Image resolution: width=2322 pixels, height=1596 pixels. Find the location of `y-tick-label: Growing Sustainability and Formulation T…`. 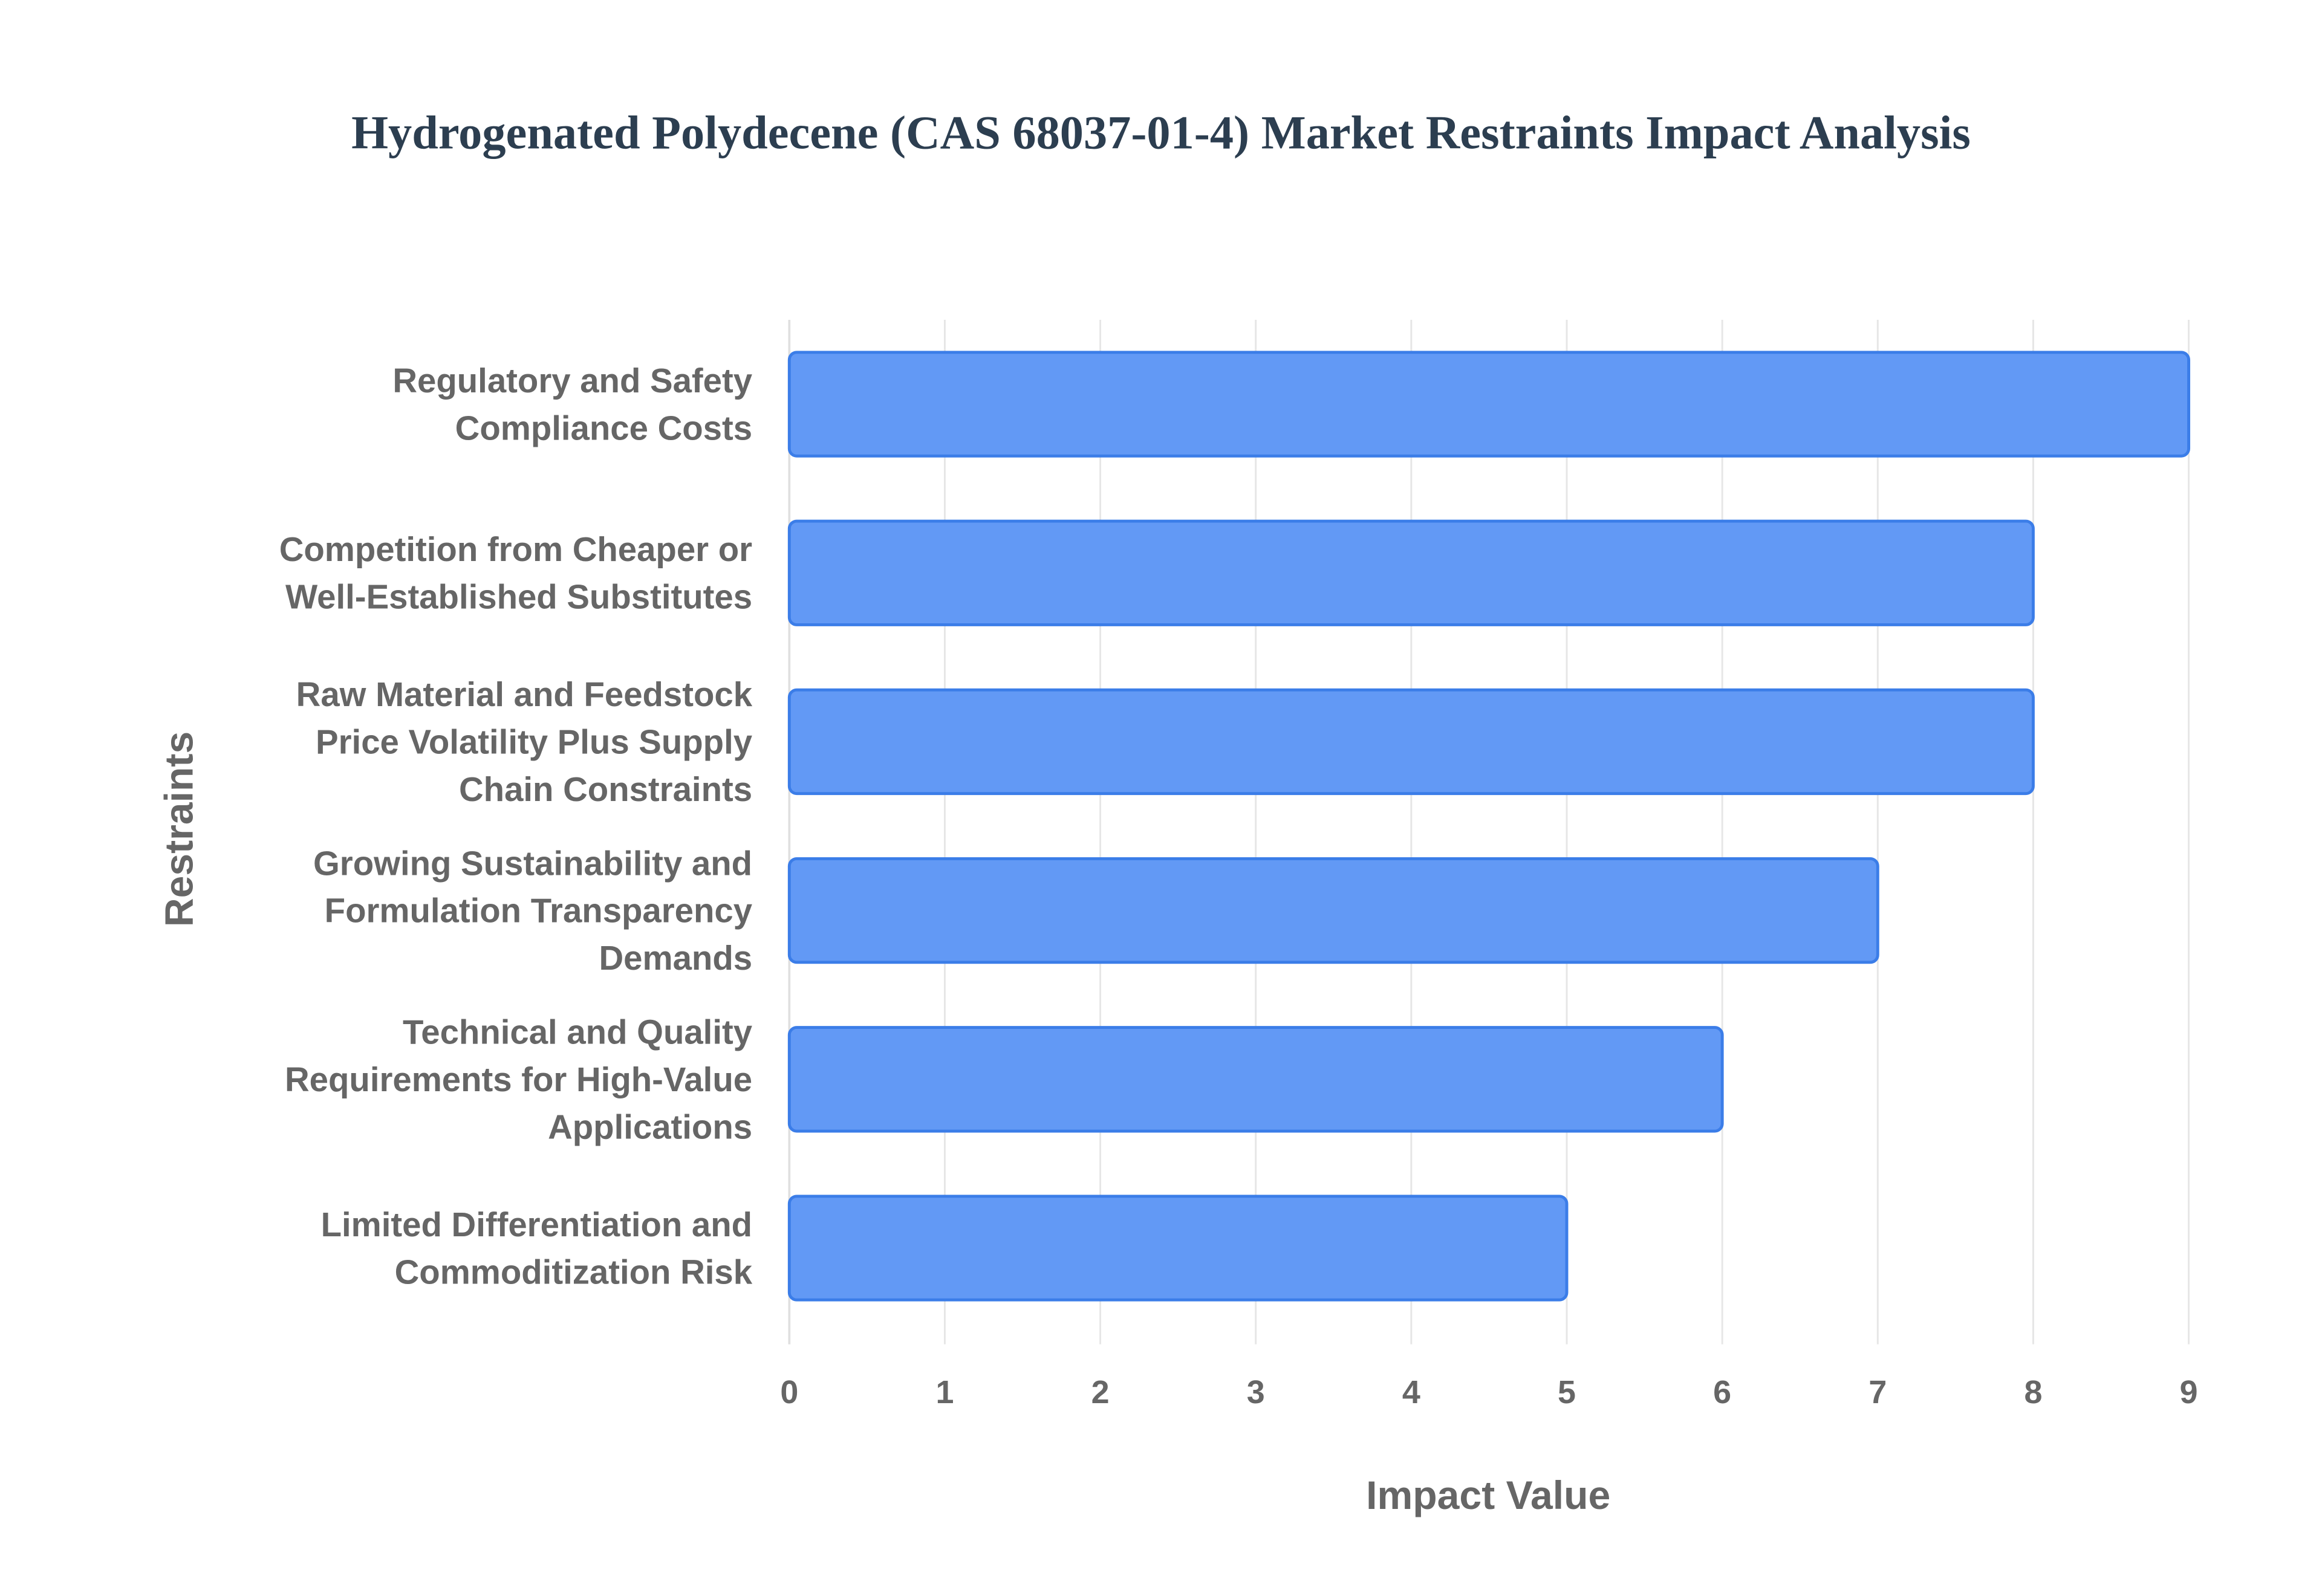

y-tick-label: Growing Sustainability and Formulation T… is located at coordinates (533, 910).